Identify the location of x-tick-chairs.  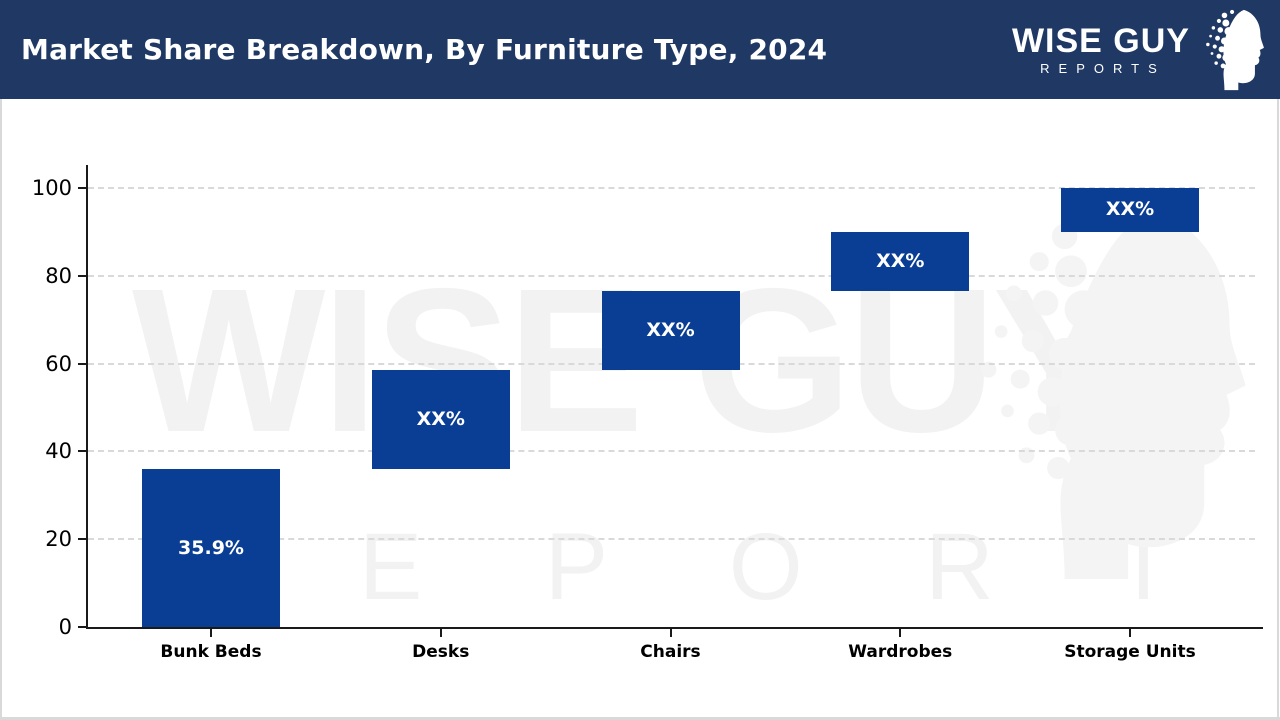
(670, 633).